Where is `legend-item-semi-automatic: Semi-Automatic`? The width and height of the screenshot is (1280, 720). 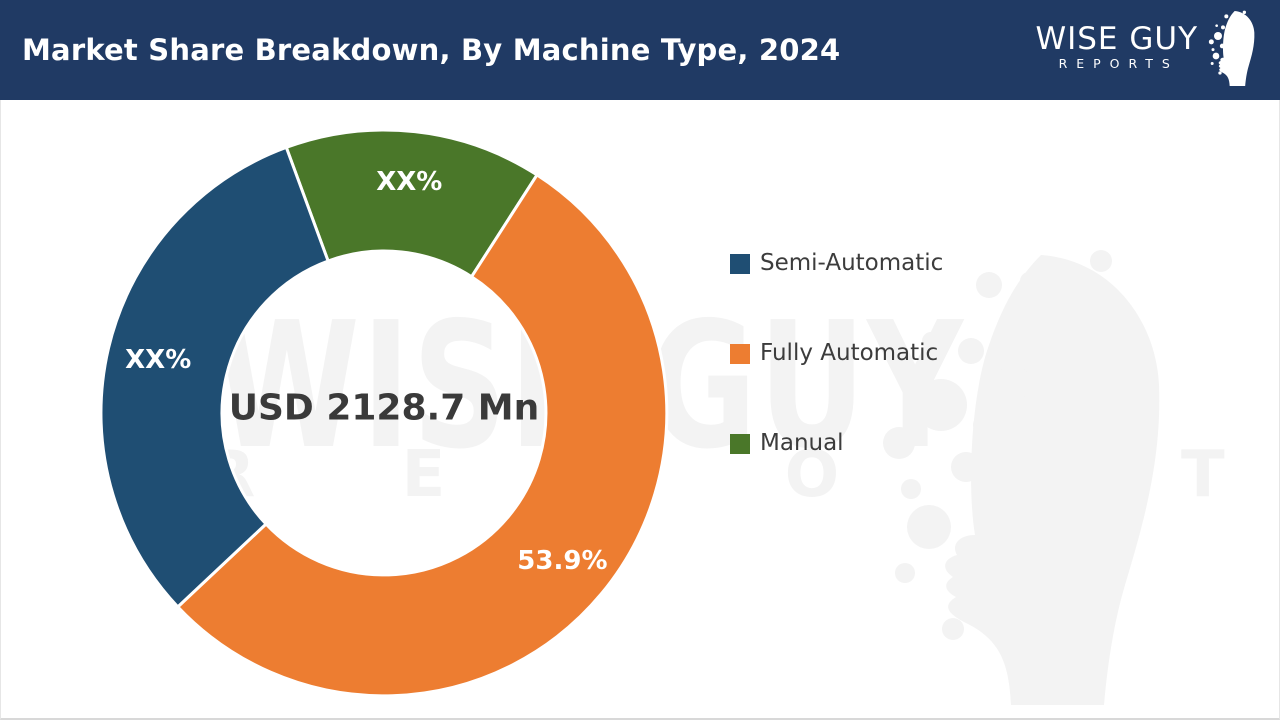
legend-item-semi-automatic: Semi-Automatic is located at coordinates (836, 263).